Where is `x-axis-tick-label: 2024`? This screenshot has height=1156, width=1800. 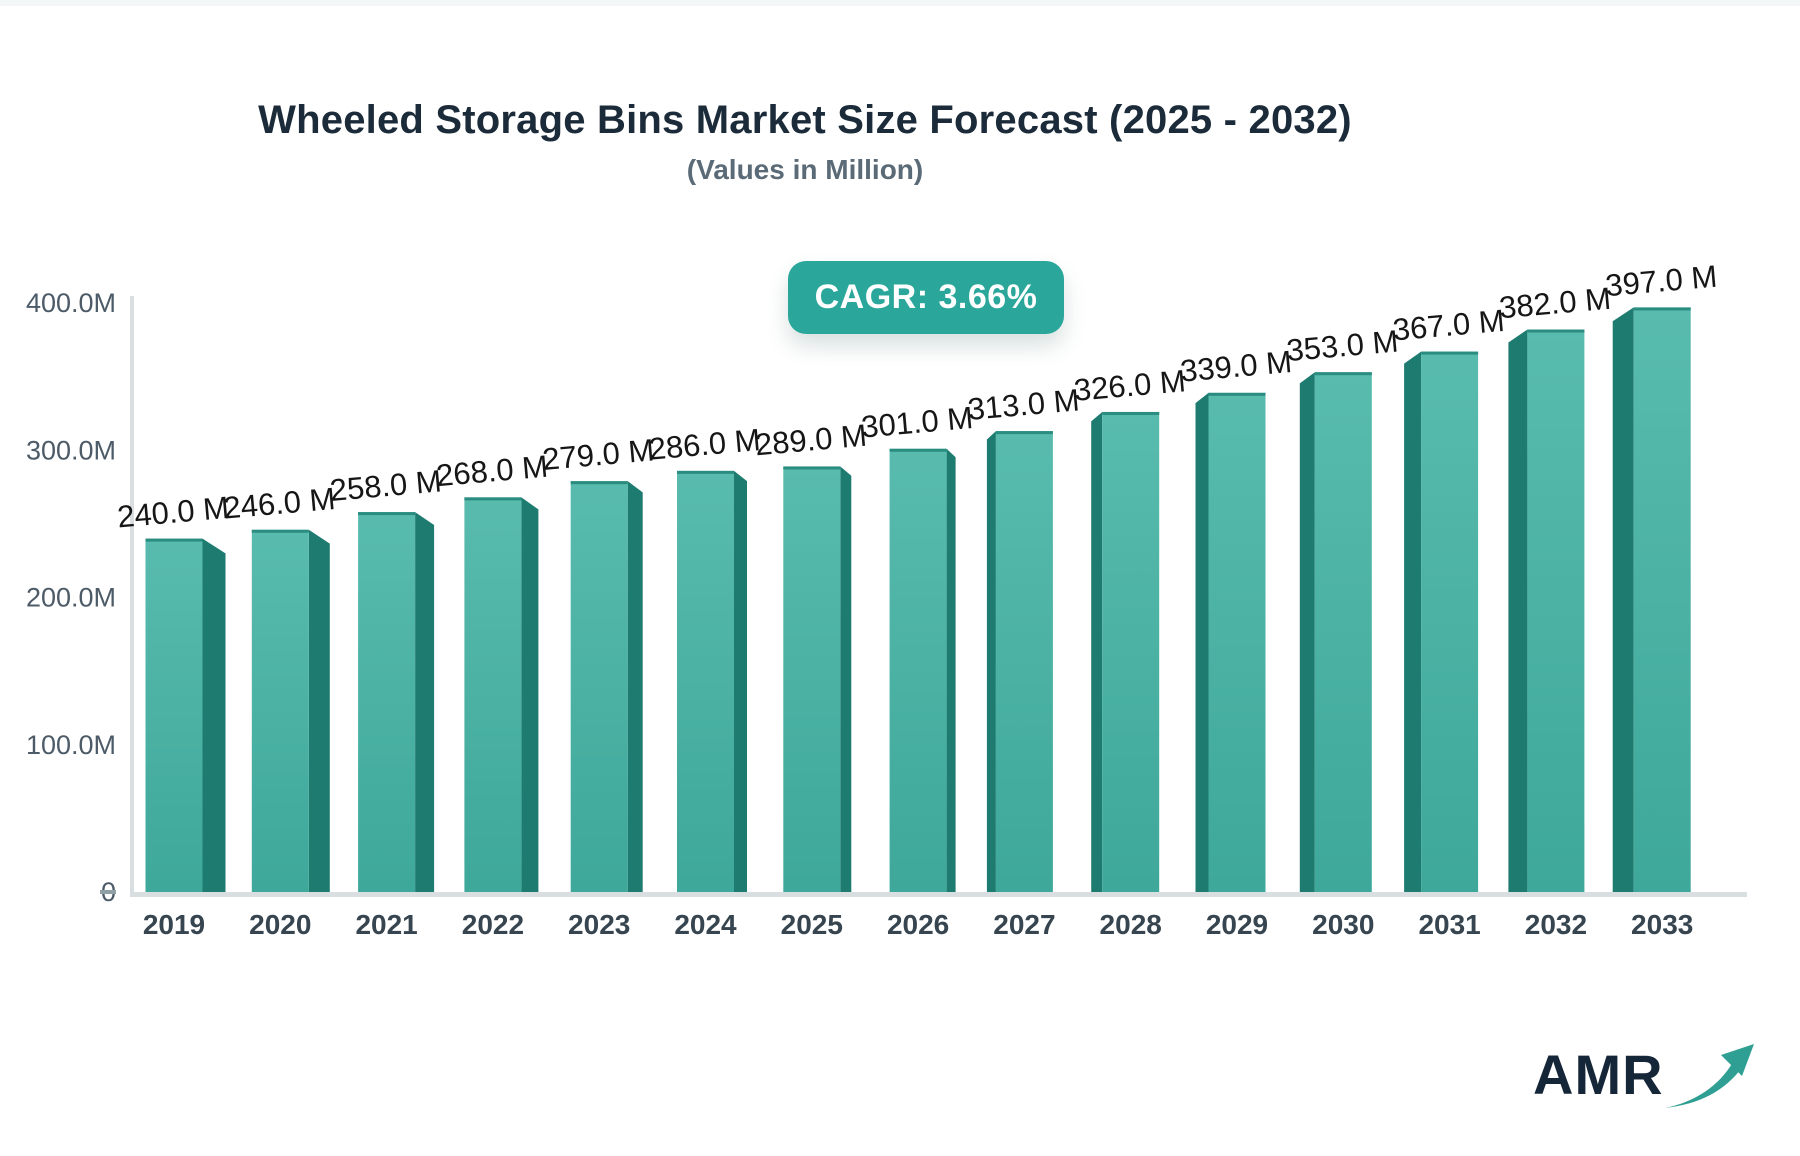
x-axis-tick-label: 2024 is located at coordinates (705, 924).